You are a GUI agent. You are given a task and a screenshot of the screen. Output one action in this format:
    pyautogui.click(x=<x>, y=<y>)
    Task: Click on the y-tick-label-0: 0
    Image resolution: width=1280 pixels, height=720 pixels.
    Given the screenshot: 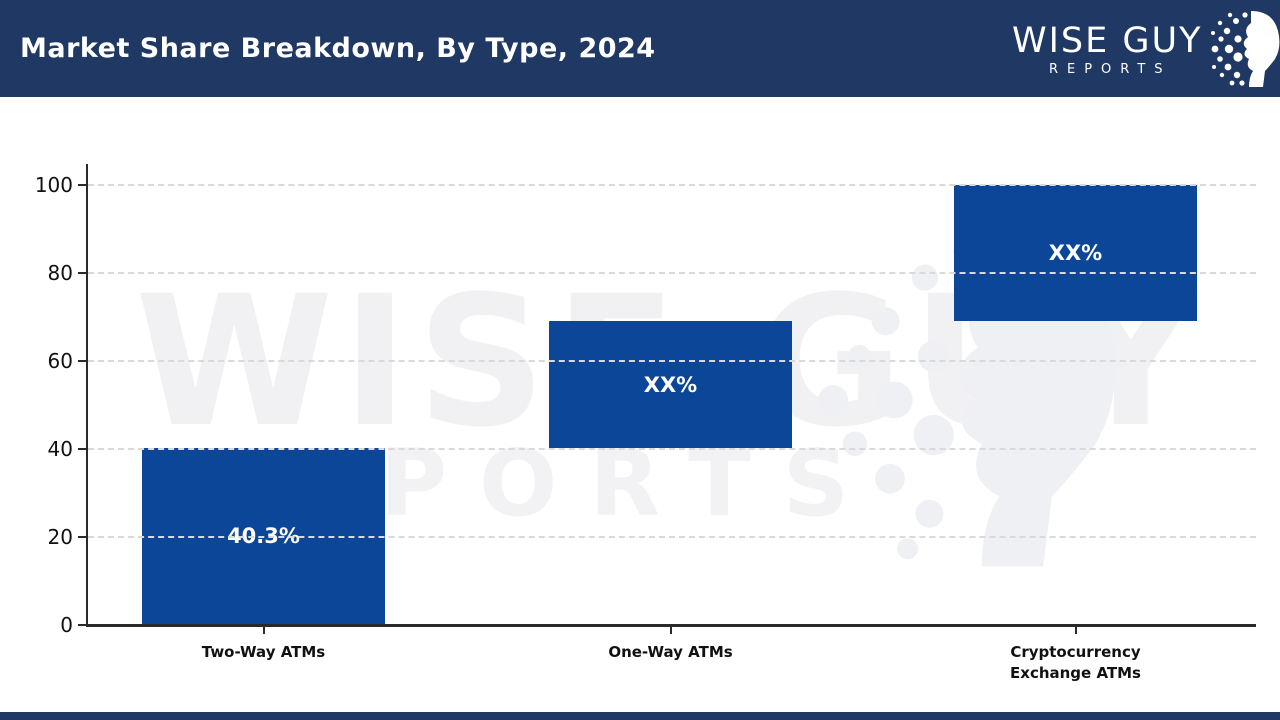 What is the action you would take?
    pyautogui.click(x=66, y=625)
    